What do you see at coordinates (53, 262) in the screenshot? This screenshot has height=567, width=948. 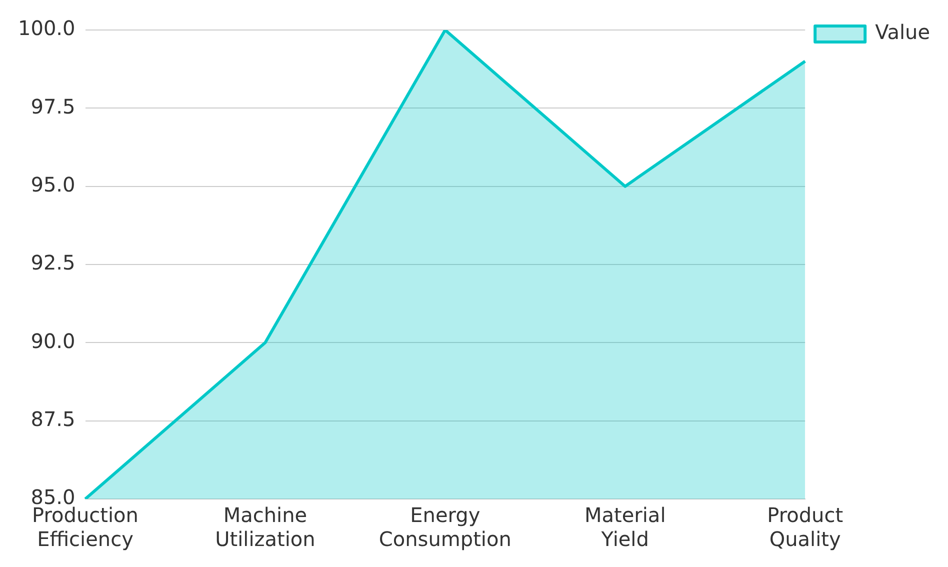 I see `y-tick-label: 92.5` at bounding box center [53, 262].